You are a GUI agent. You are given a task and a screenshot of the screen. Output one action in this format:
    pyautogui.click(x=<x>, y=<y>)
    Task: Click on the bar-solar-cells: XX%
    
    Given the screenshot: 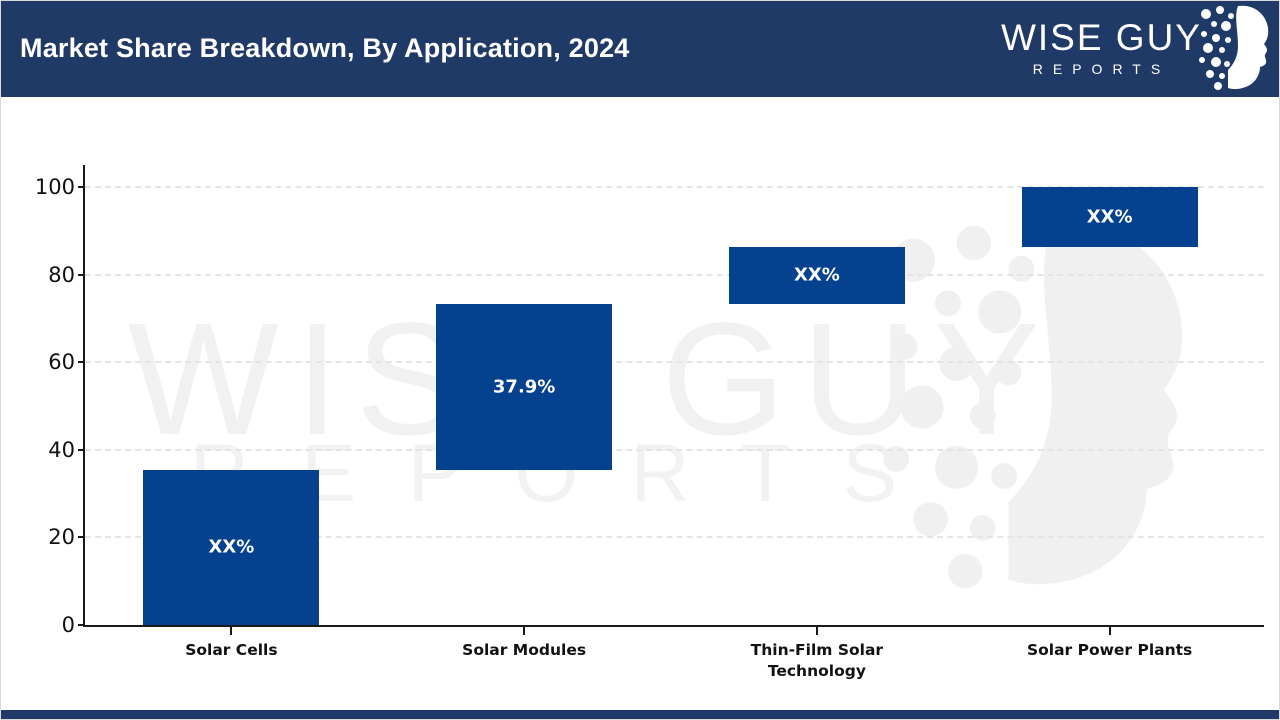 What is the action you would take?
    pyautogui.click(x=231, y=547)
    